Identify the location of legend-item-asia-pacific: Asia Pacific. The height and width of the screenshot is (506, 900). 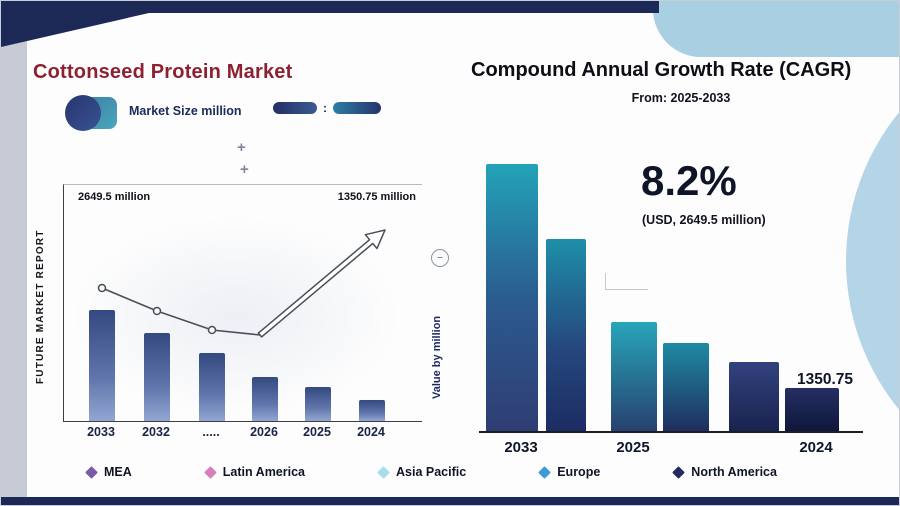
(422, 472).